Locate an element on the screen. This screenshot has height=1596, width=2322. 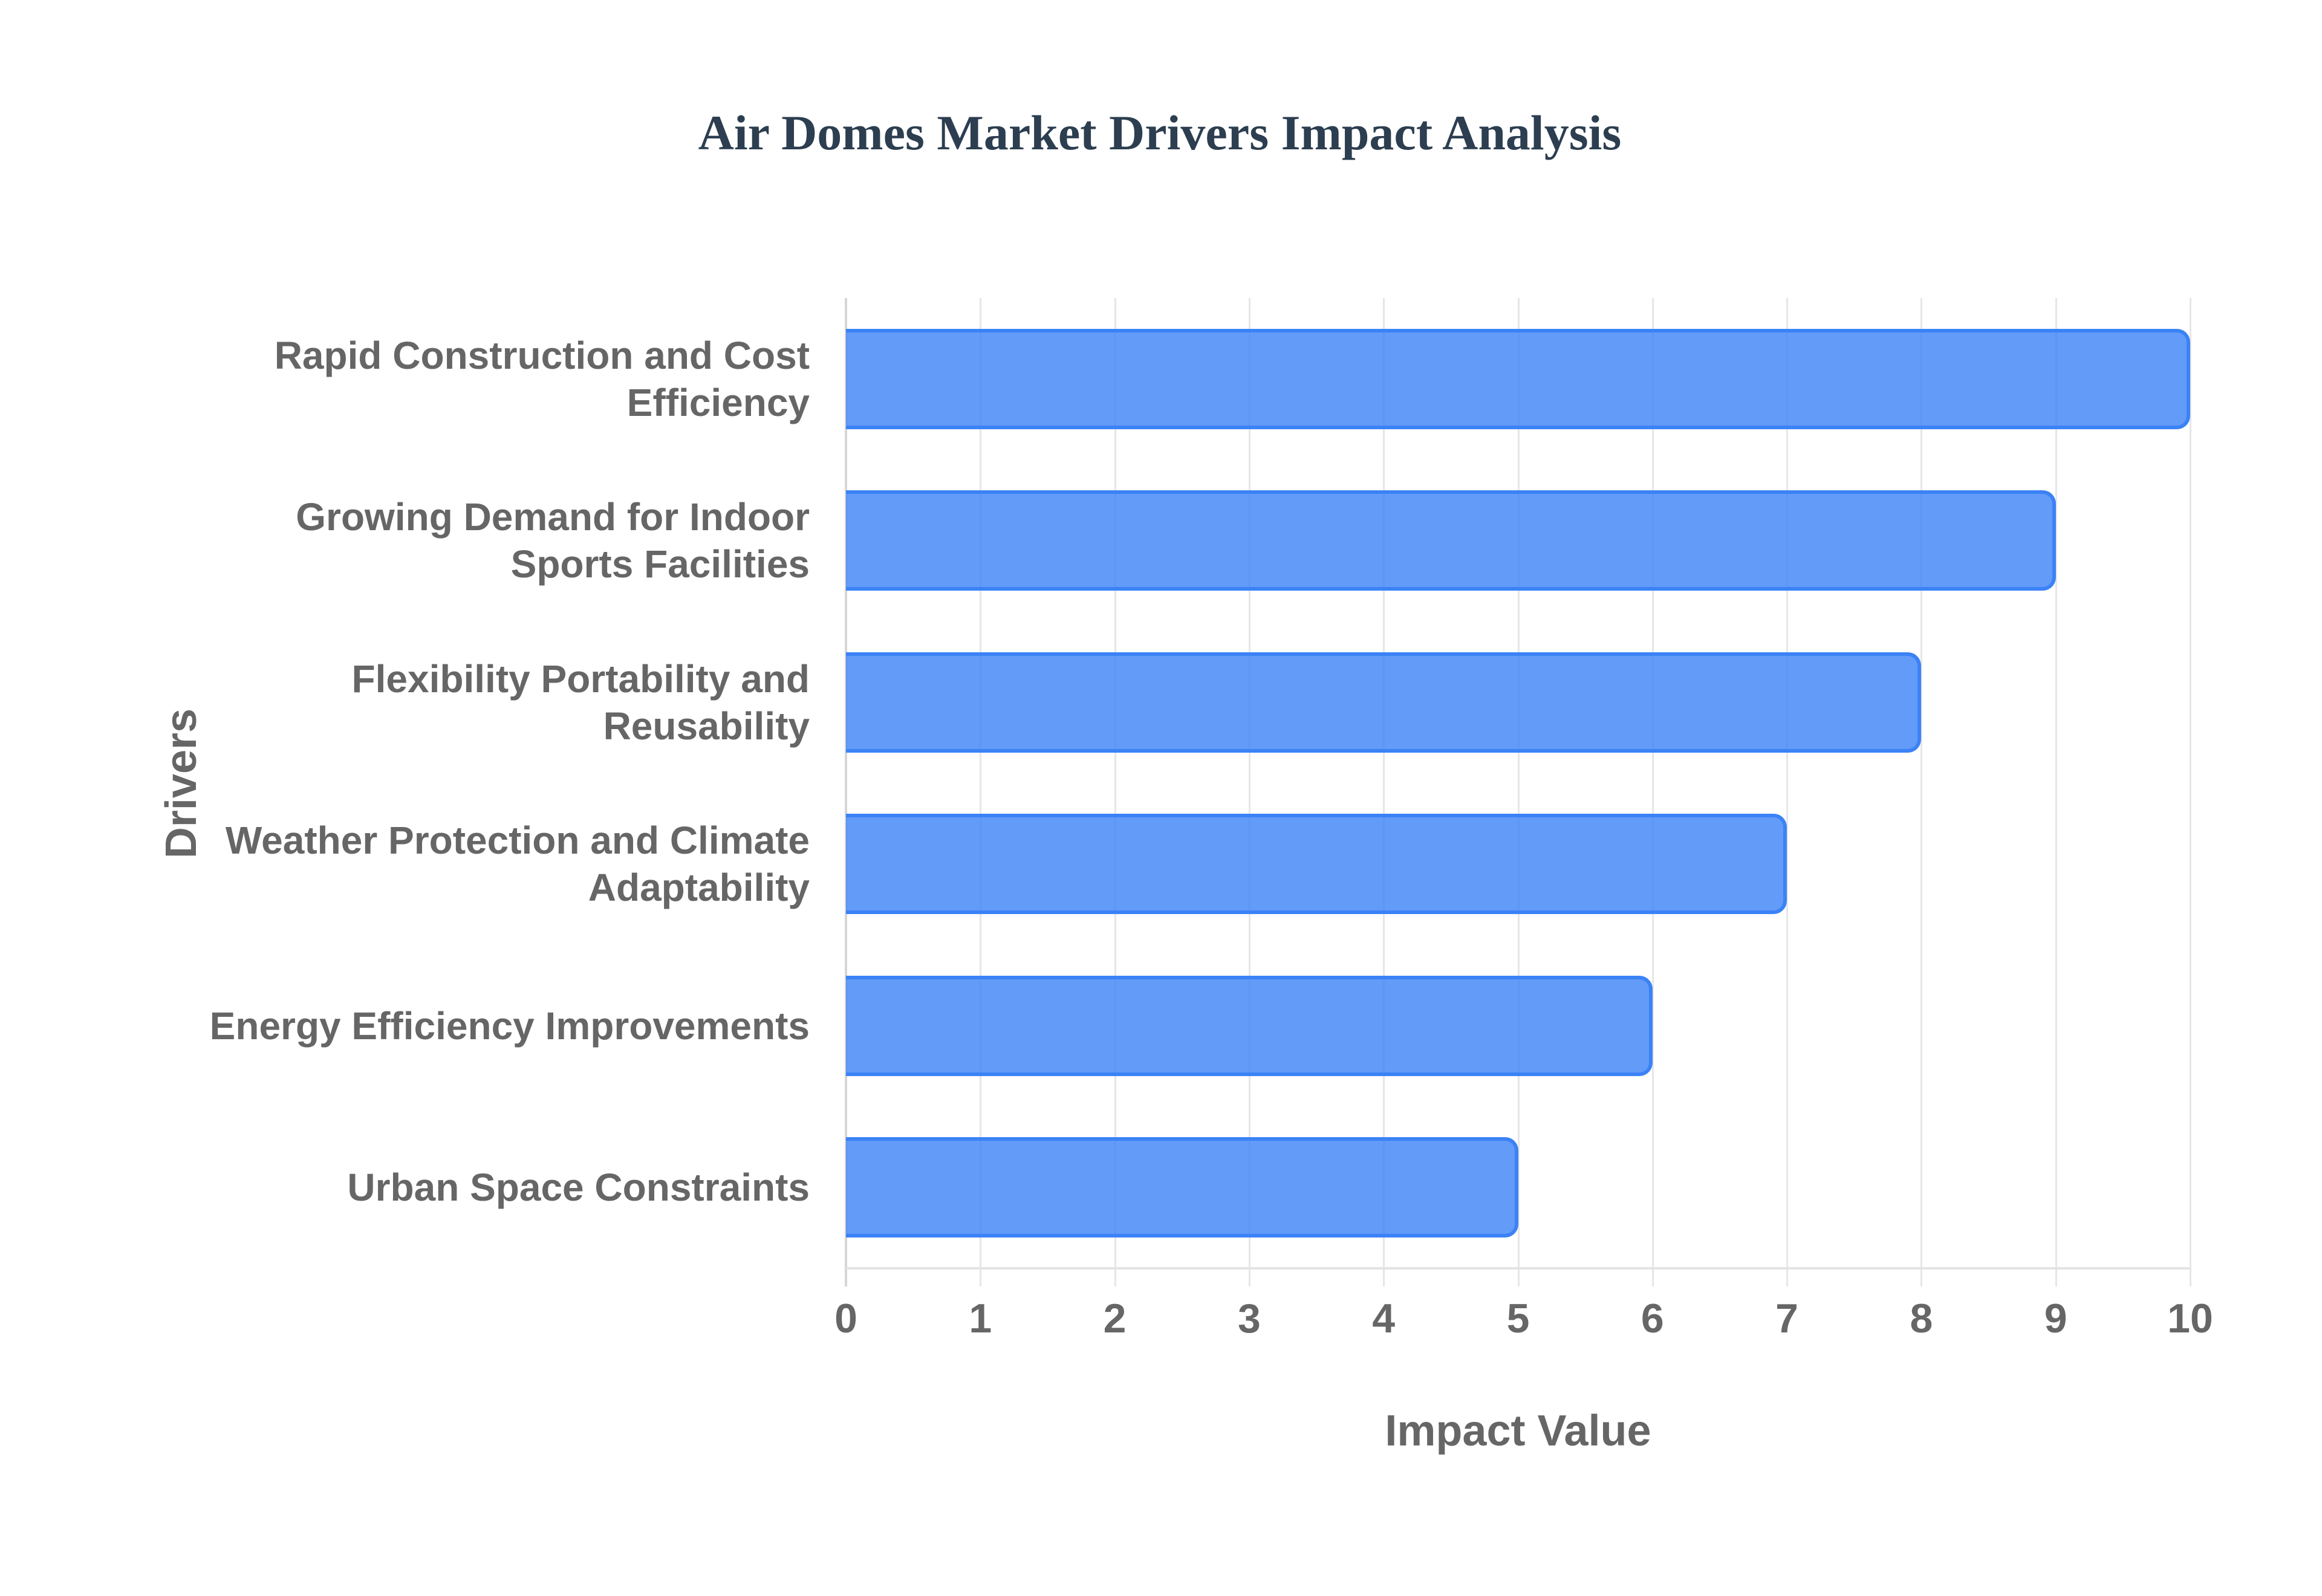
y-category-label: Urban Space Constraints is located at coordinates (447, 1188).